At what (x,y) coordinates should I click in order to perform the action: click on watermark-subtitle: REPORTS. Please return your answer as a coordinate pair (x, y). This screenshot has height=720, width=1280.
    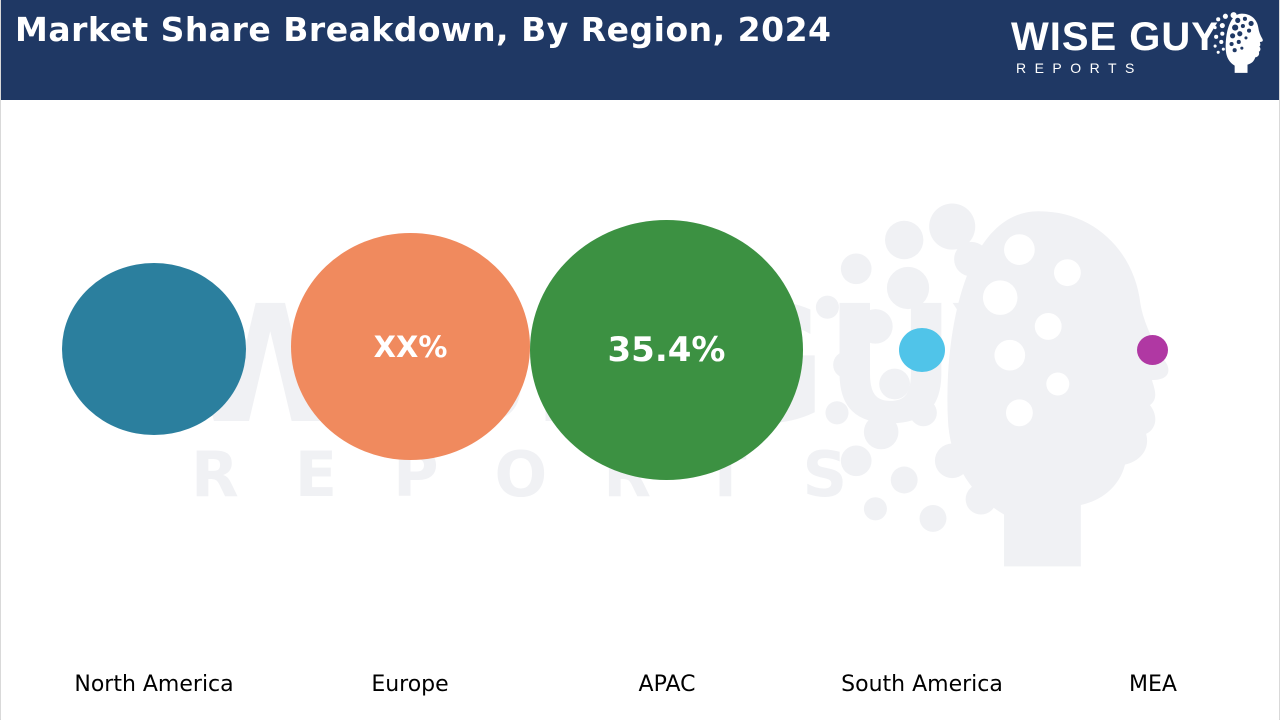
    Looking at the image, I should click on (547, 474).